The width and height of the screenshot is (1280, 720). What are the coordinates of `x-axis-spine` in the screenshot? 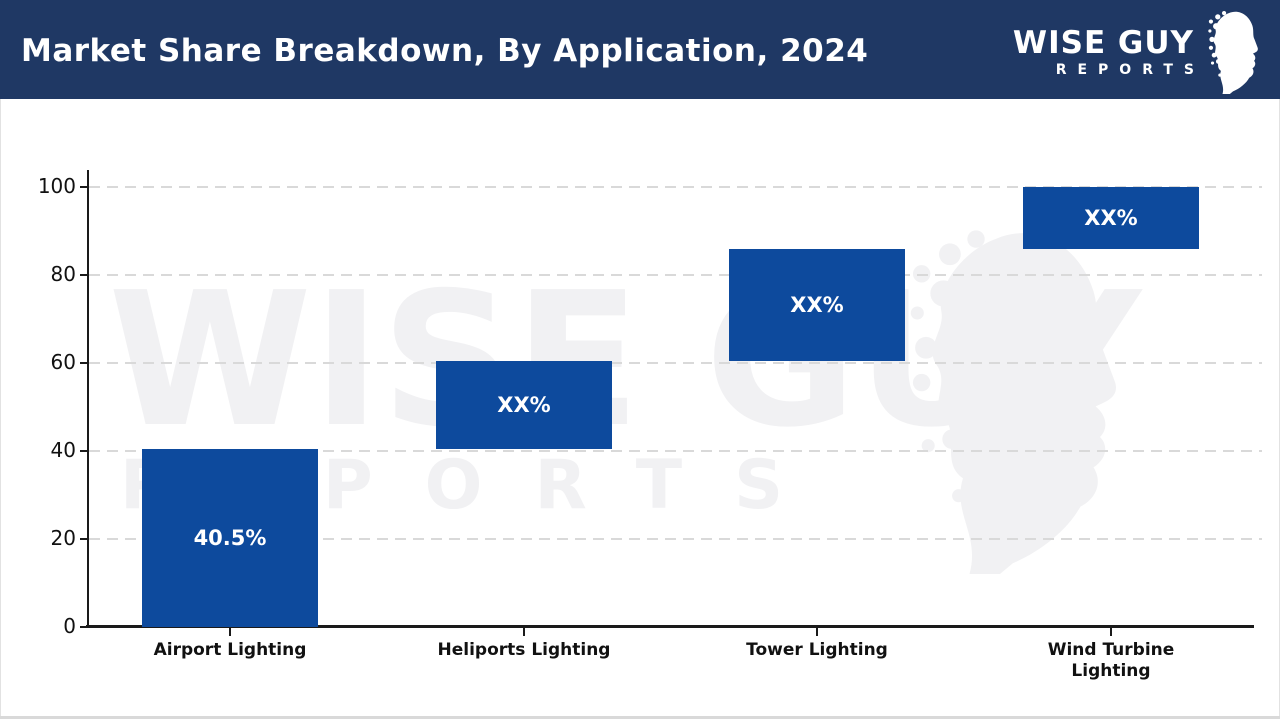 It's located at (670, 626).